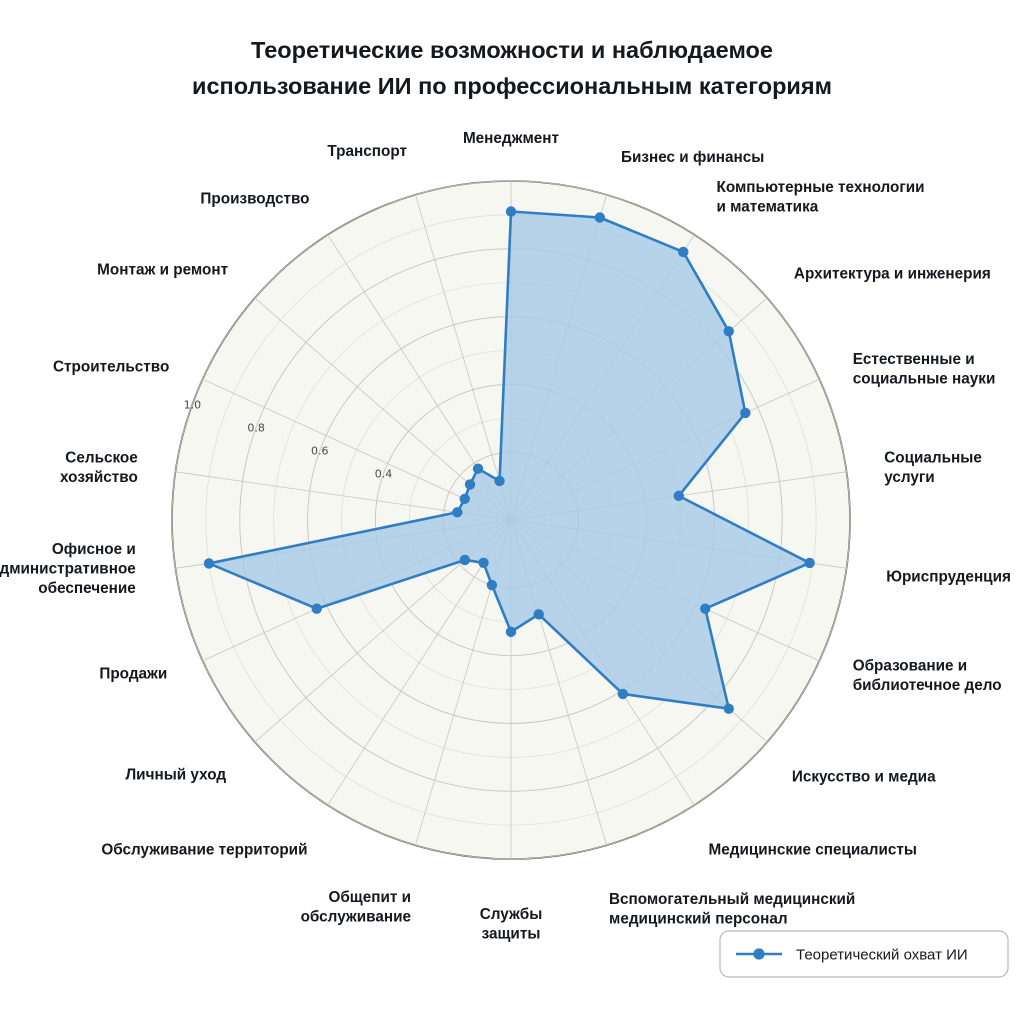 The width and height of the screenshot is (1024, 1024). I want to click on category-label-line: Искусство и медиа, so click(864, 777).